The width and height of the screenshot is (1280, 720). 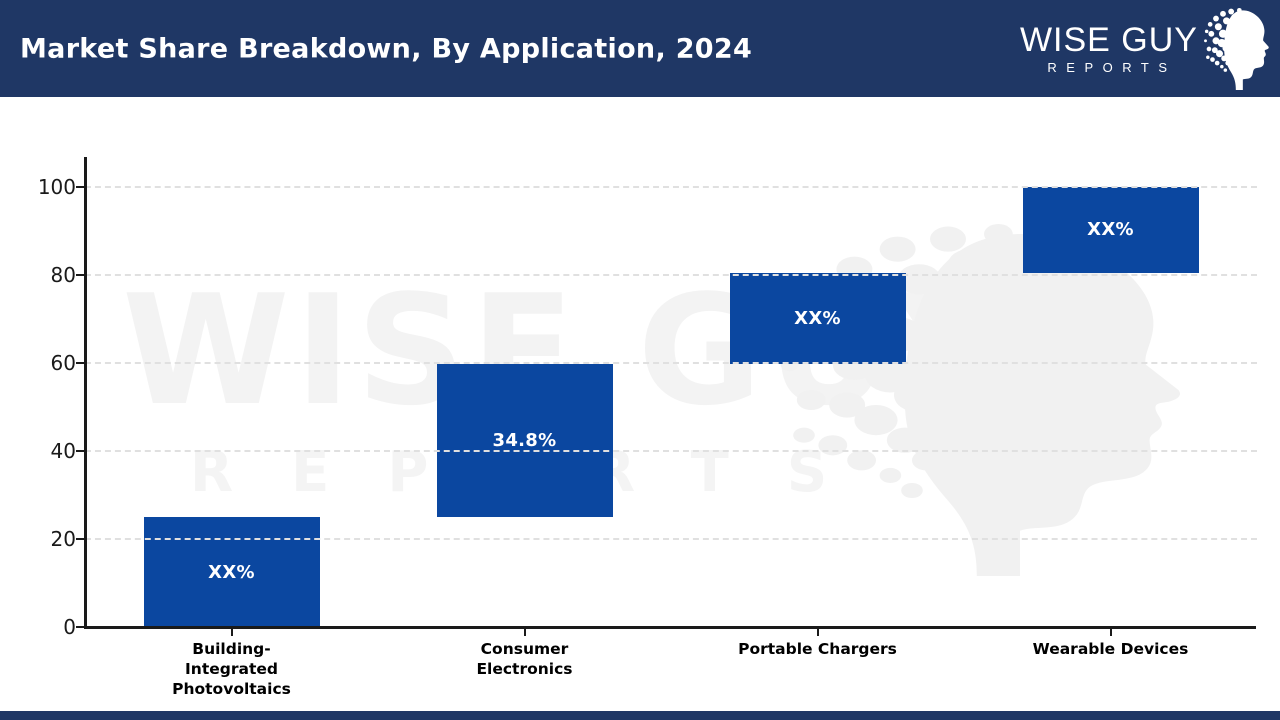 I want to click on y-axis-line, so click(x=85, y=392).